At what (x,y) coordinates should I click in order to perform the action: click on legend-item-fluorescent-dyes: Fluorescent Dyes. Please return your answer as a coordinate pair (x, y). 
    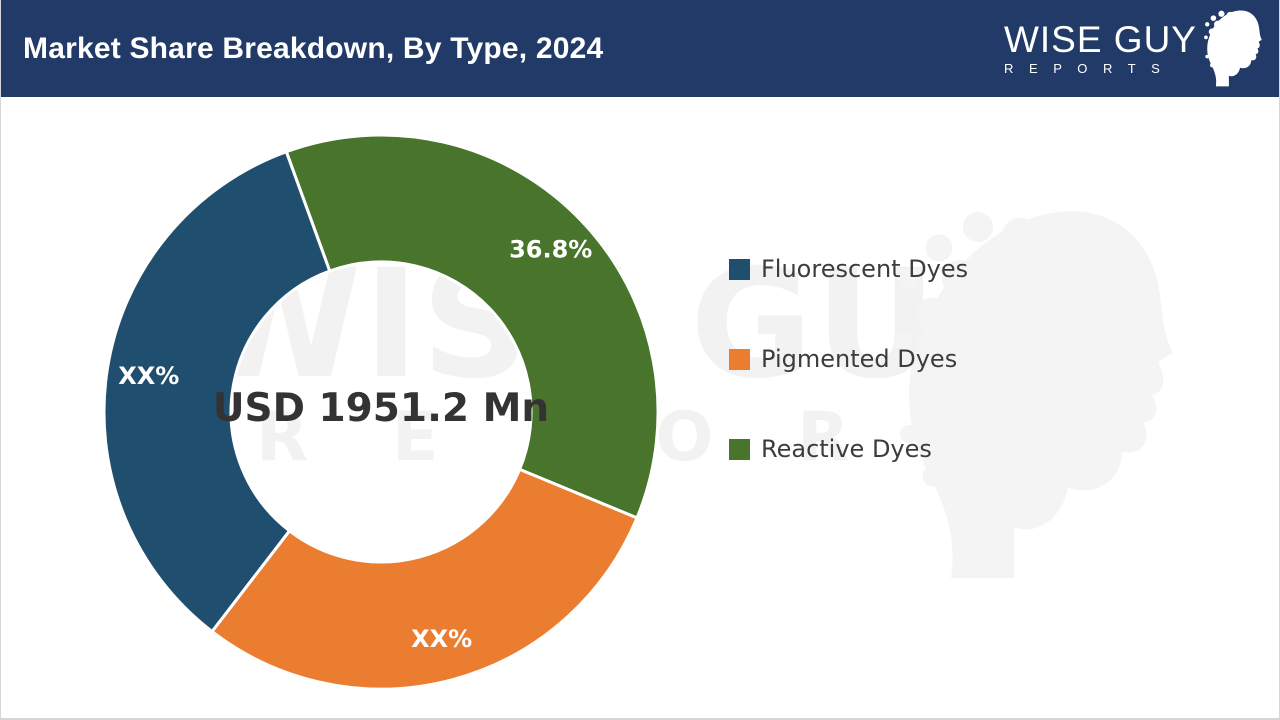
    Looking at the image, I should click on (849, 269).